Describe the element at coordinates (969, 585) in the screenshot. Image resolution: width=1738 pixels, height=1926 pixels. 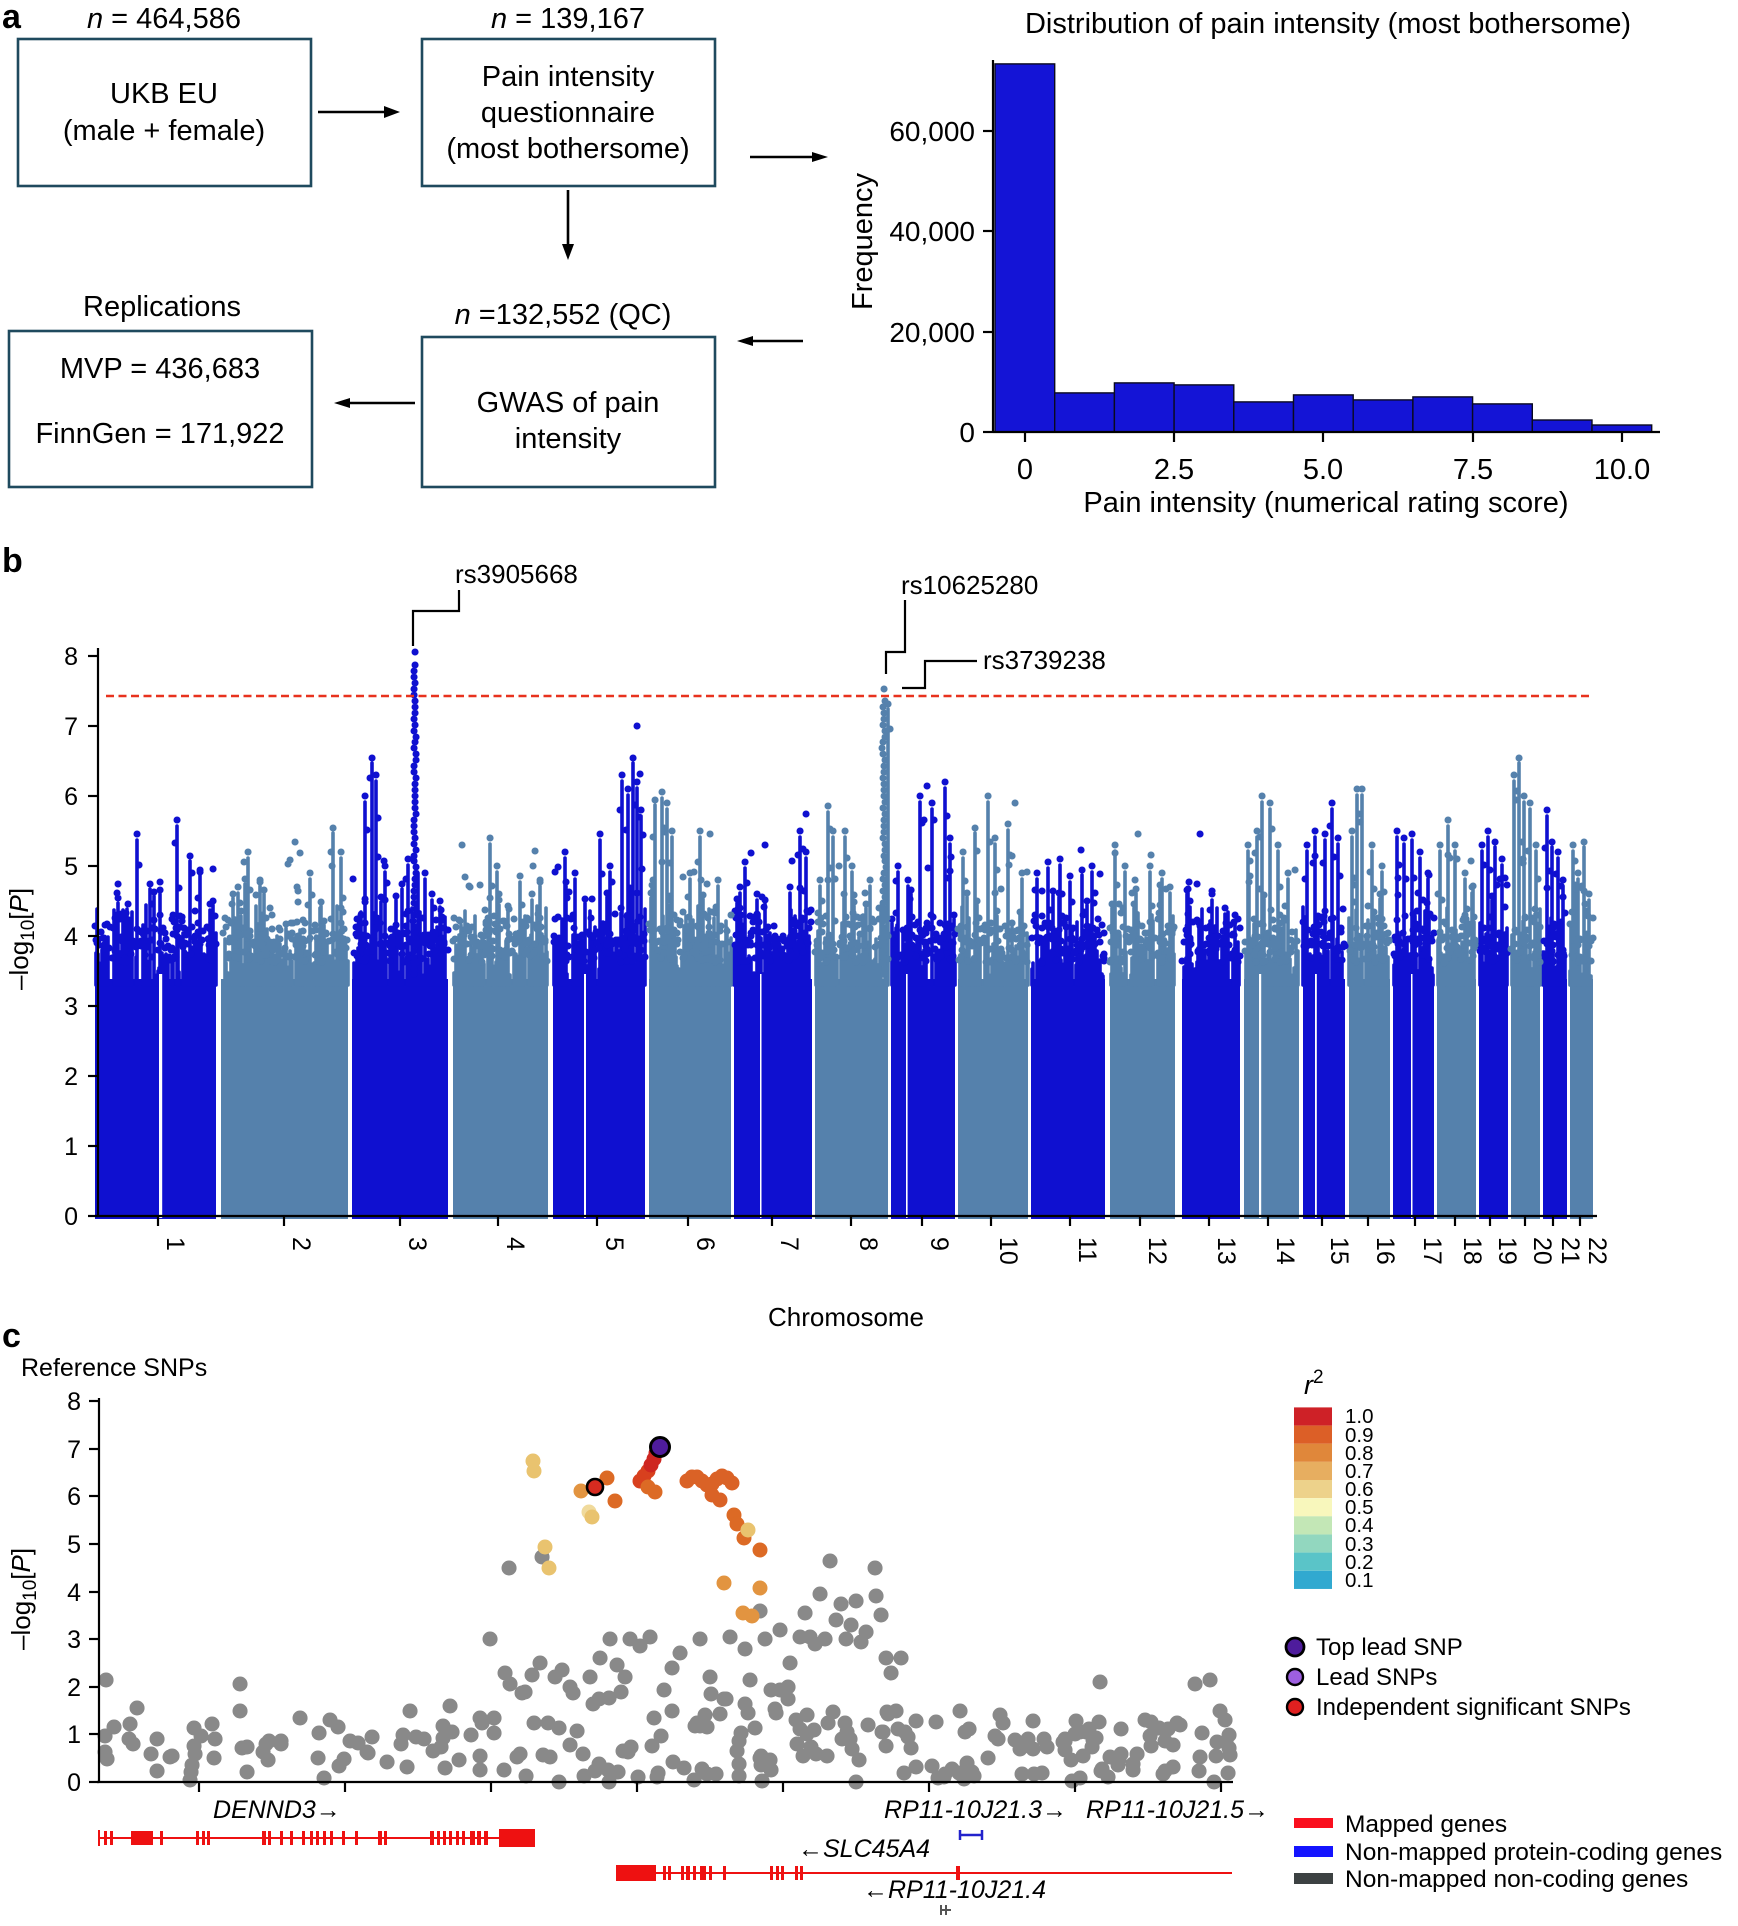
I see `svg-text: rs10625280` at that location.